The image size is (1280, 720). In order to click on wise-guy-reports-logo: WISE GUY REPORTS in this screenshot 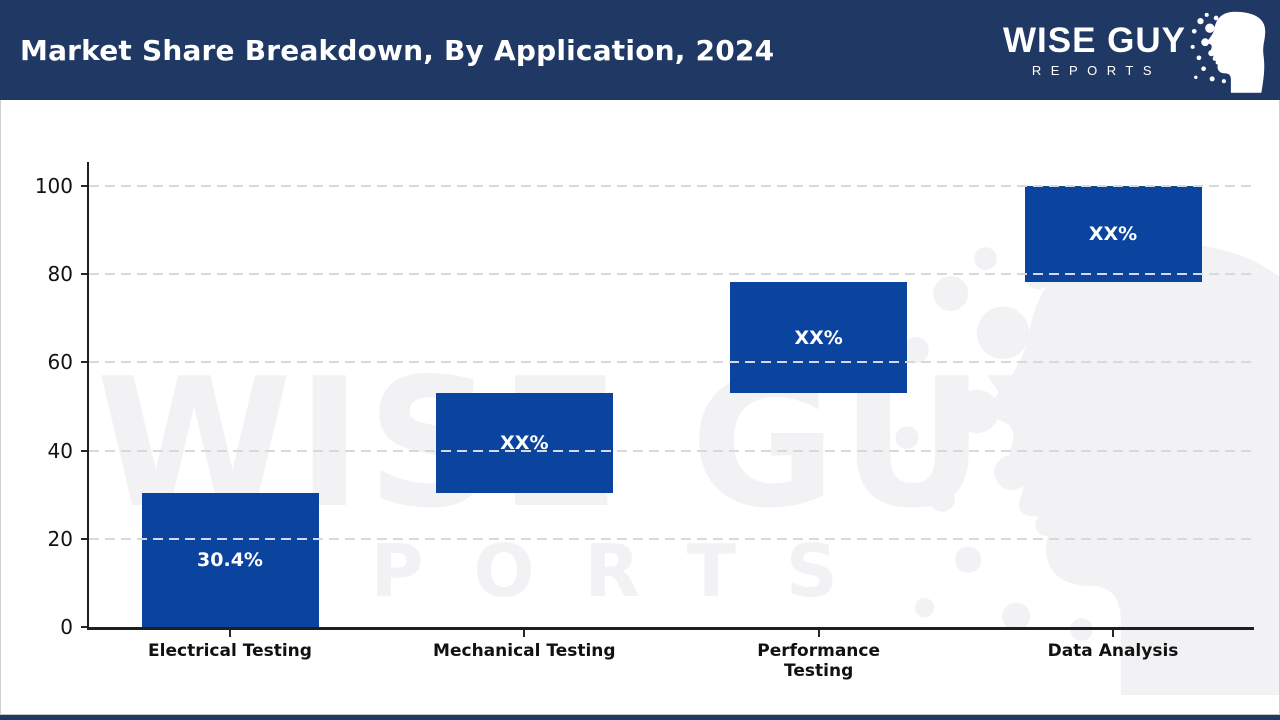, I will do `click(1134, 50)`.